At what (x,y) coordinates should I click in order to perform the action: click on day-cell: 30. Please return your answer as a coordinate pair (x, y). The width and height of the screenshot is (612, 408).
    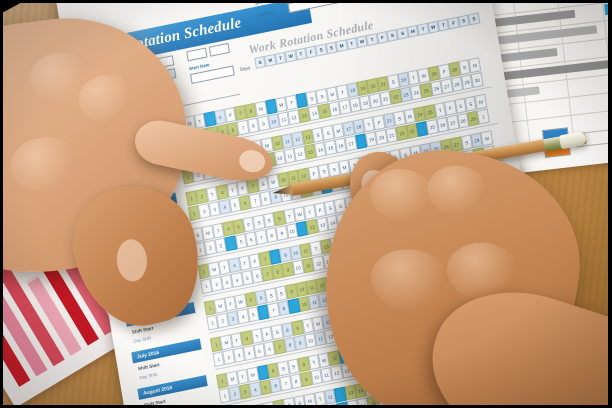
    Looking at the image, I should click on (477, 80).